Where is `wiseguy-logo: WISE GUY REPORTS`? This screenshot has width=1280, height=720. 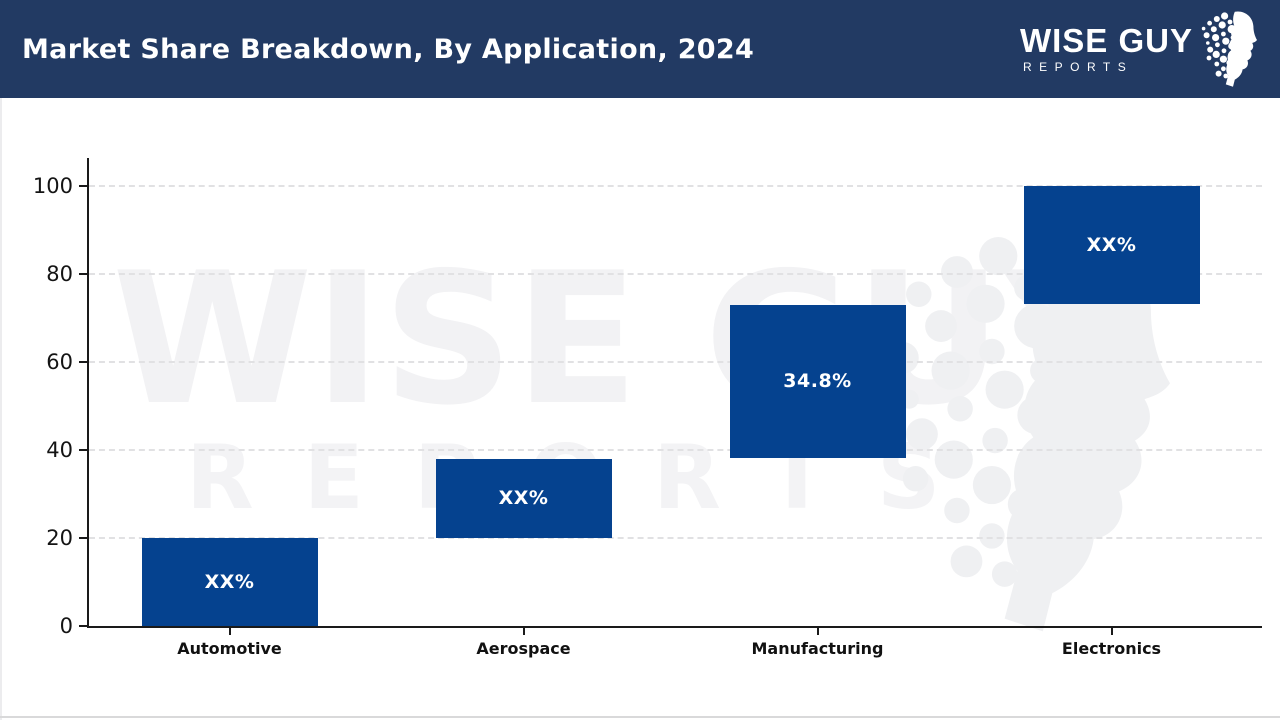 wiseguy-logo: WISE GUY REPORTS is located at coordinates (1139, 49).